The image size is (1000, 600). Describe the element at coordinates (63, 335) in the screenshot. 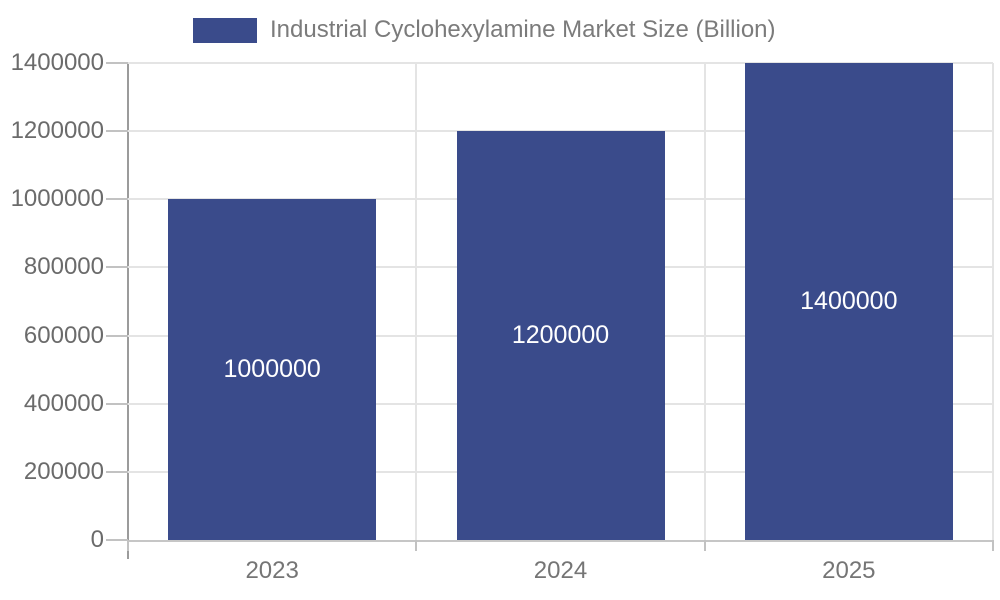

I see `y-tick-label: 600000` at that location.